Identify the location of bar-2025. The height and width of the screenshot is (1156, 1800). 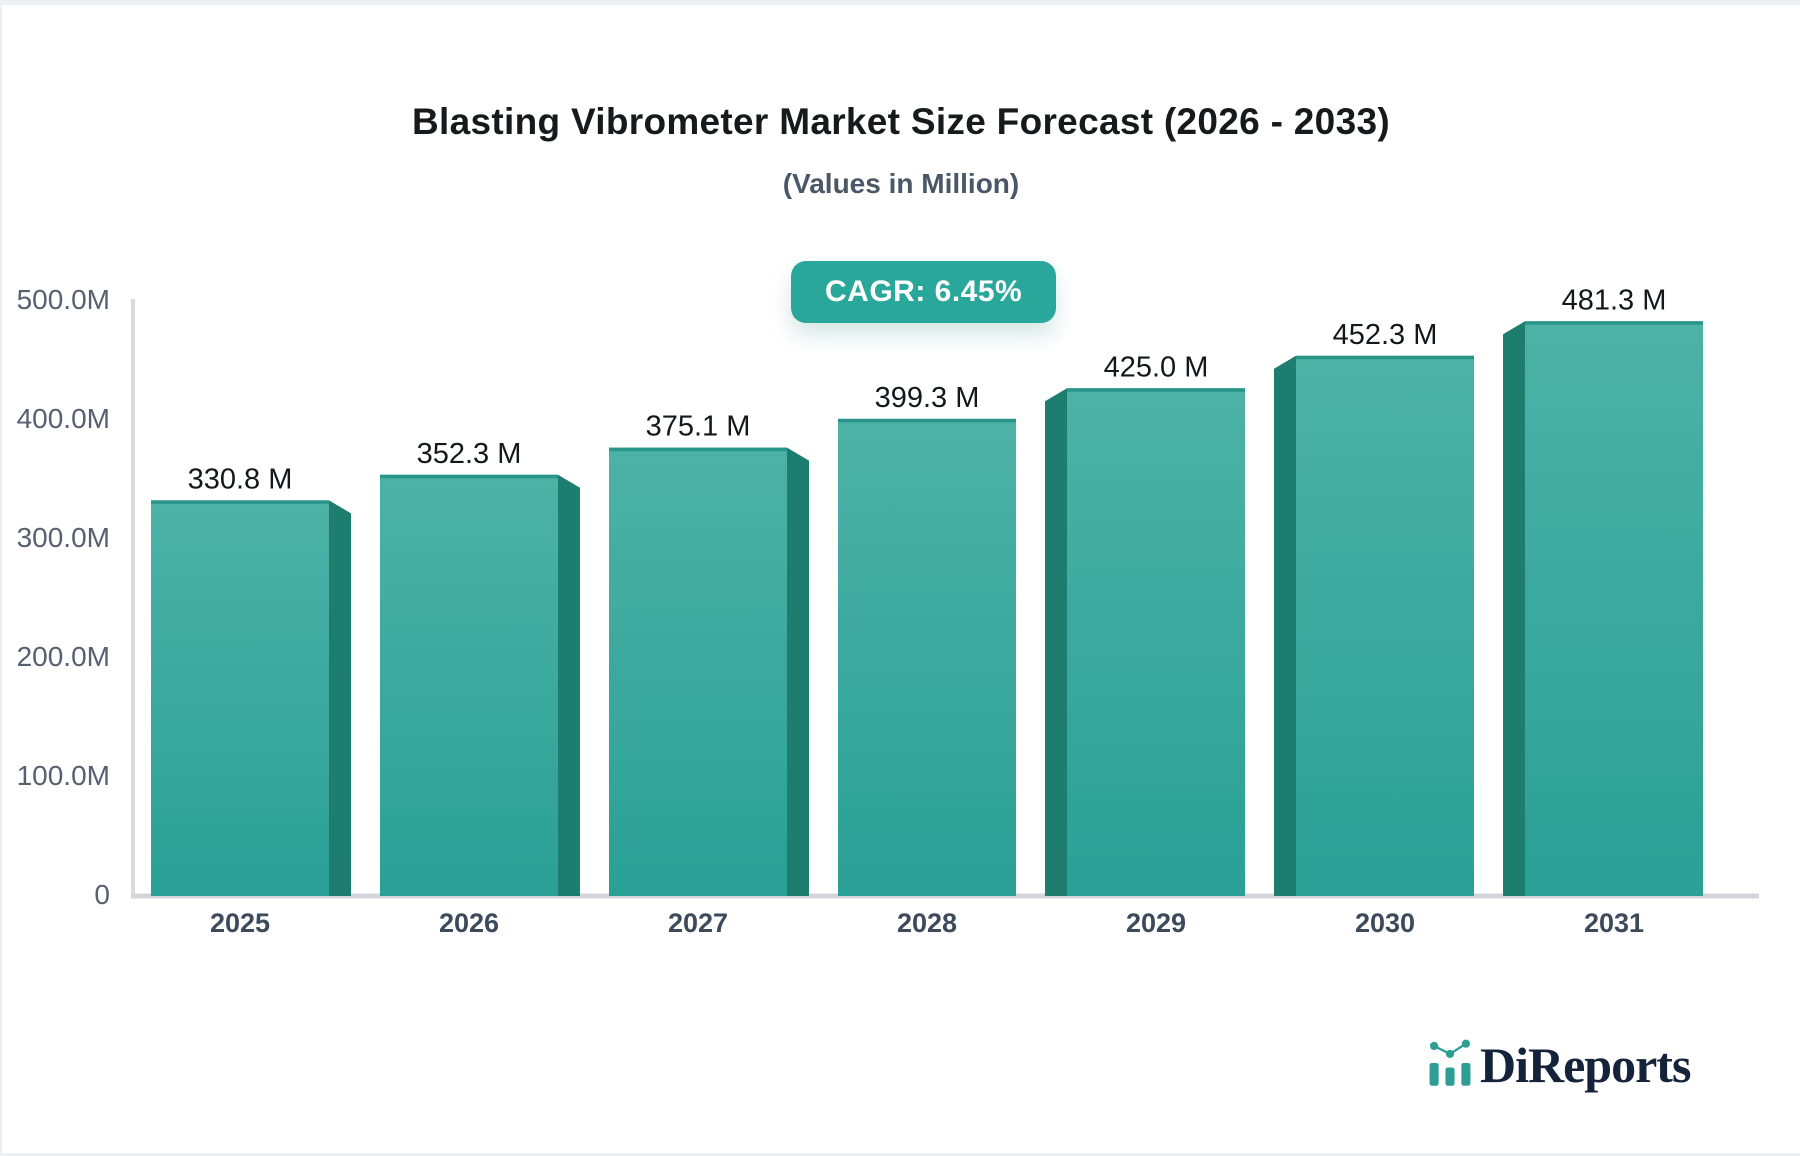
(240, 698).